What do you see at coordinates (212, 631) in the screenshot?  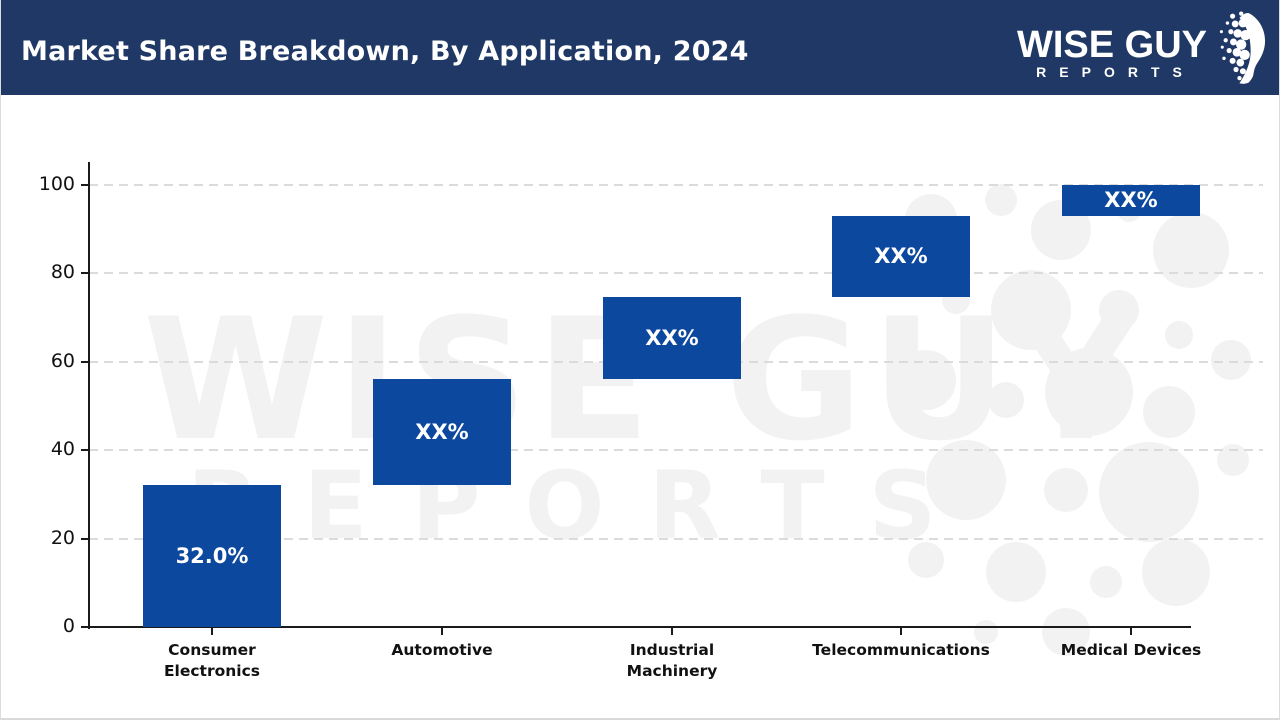 I see `x-tick-consumer-electronics` at bounding box center [212, 631].